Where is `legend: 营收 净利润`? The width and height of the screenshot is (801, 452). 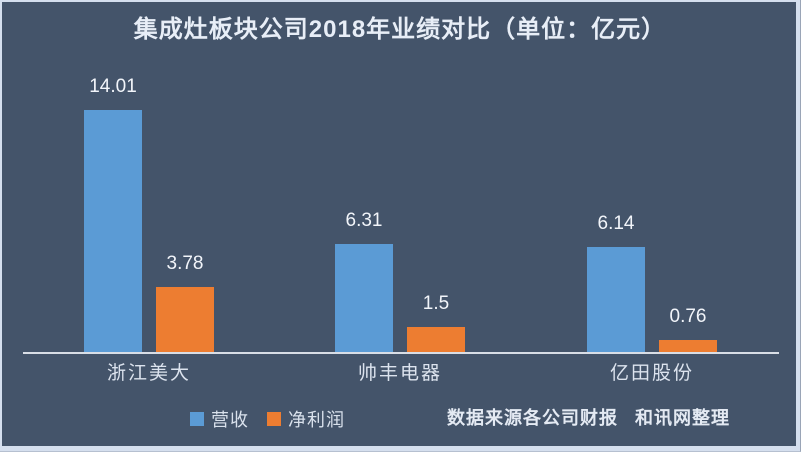 legend: 营收 净利润 is located at coordinates (267, 419).